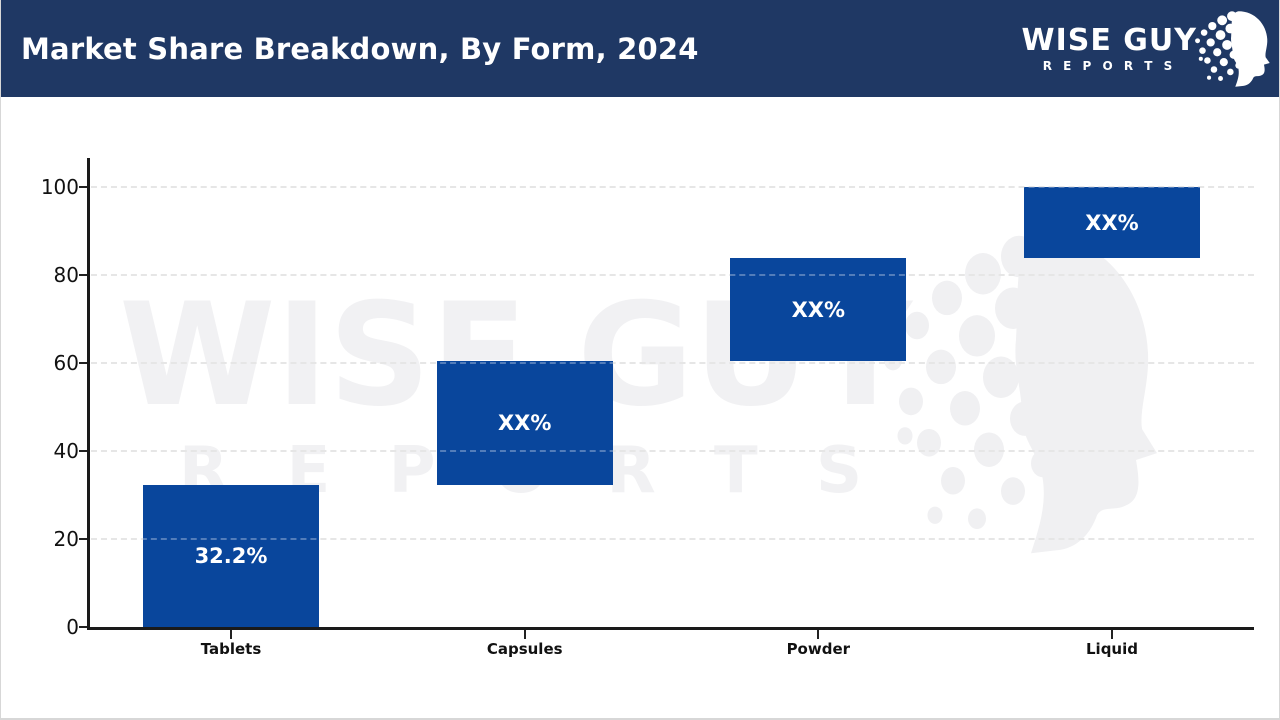  What do you see at coordinates (66, 451) in the screenshot?
I see `y-tick-label-40: 40` at bounding box center [66, 451].